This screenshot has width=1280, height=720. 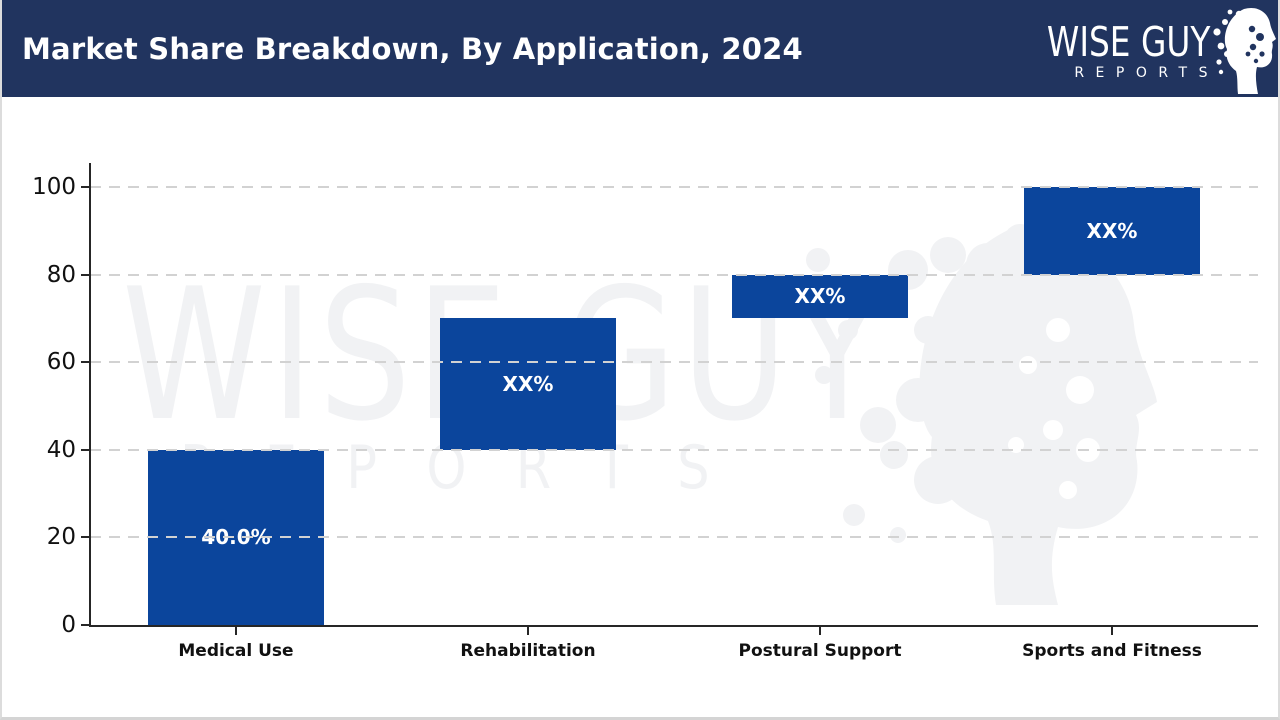 I want to click on x-axis-category-label: Medical Use, so click(x=236, y=651).